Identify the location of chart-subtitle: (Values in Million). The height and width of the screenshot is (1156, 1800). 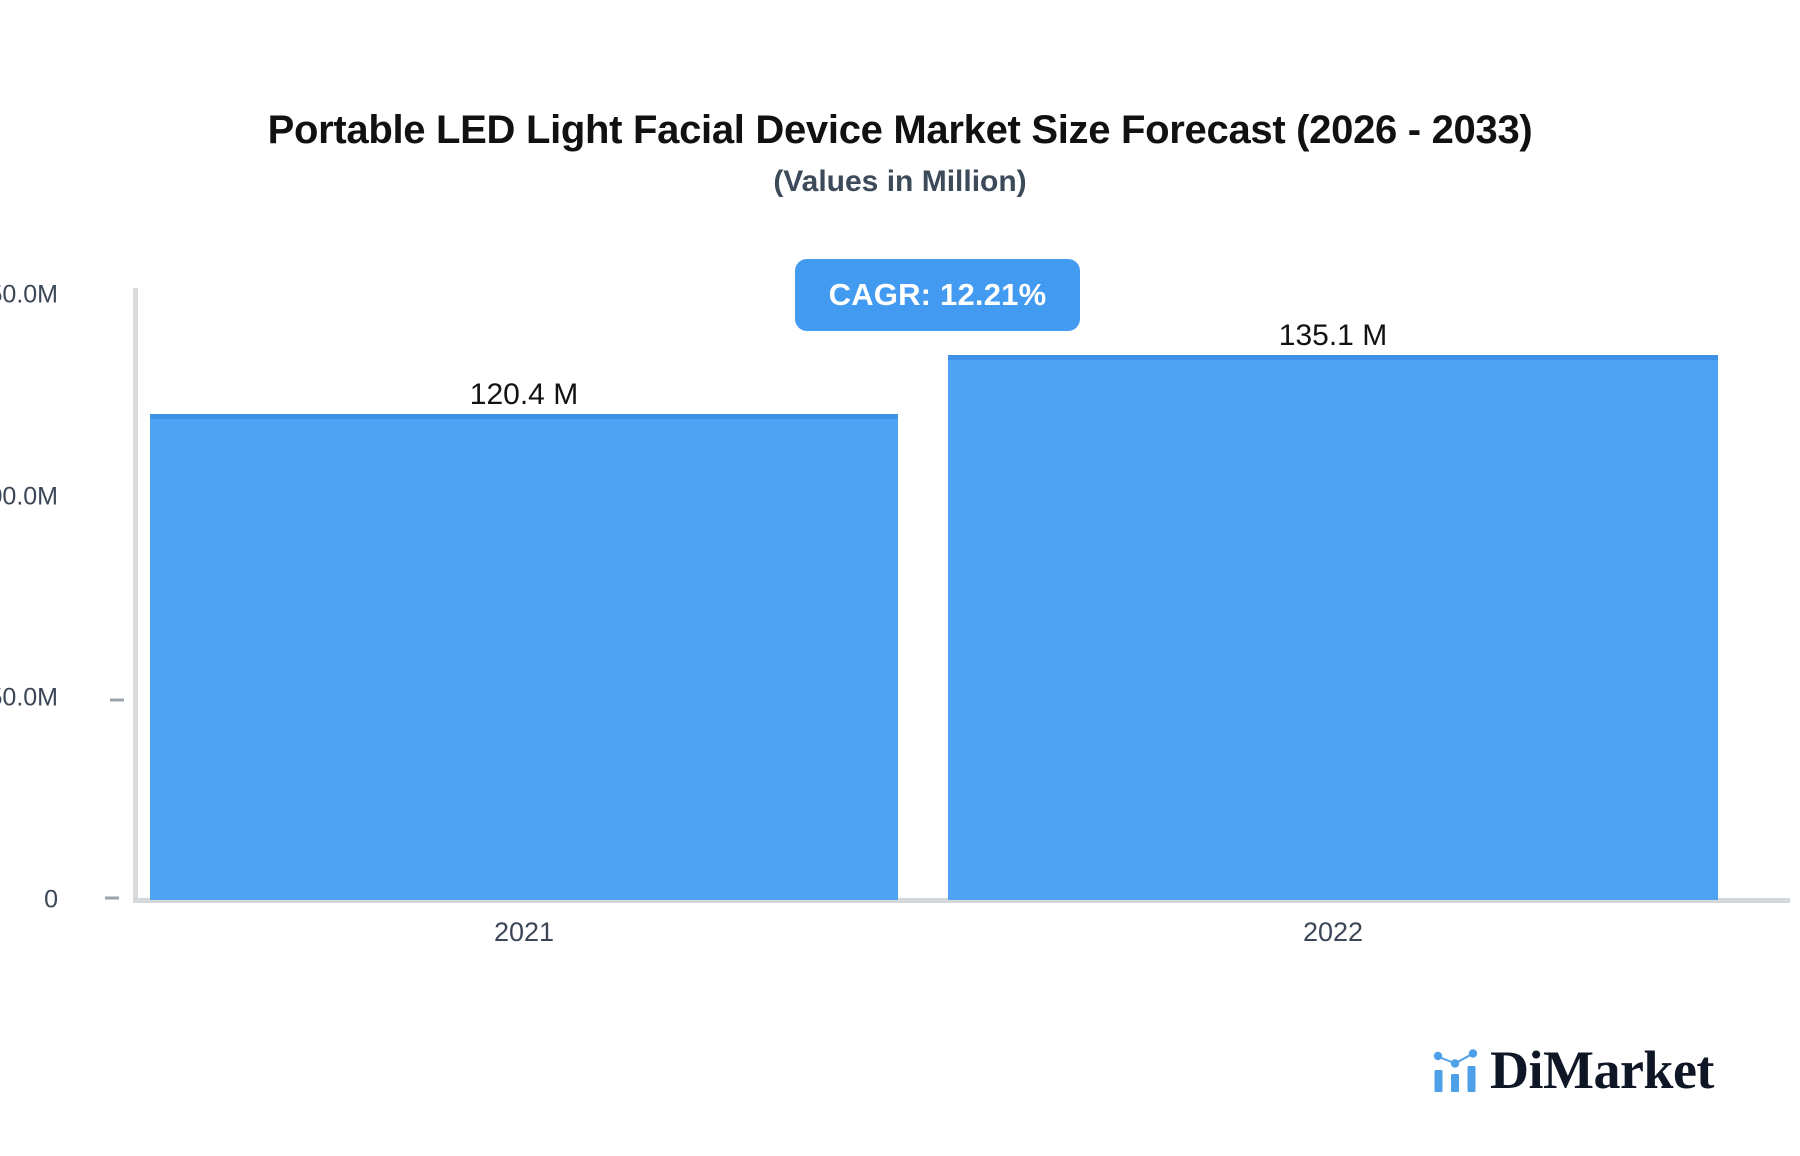
(900, 181).